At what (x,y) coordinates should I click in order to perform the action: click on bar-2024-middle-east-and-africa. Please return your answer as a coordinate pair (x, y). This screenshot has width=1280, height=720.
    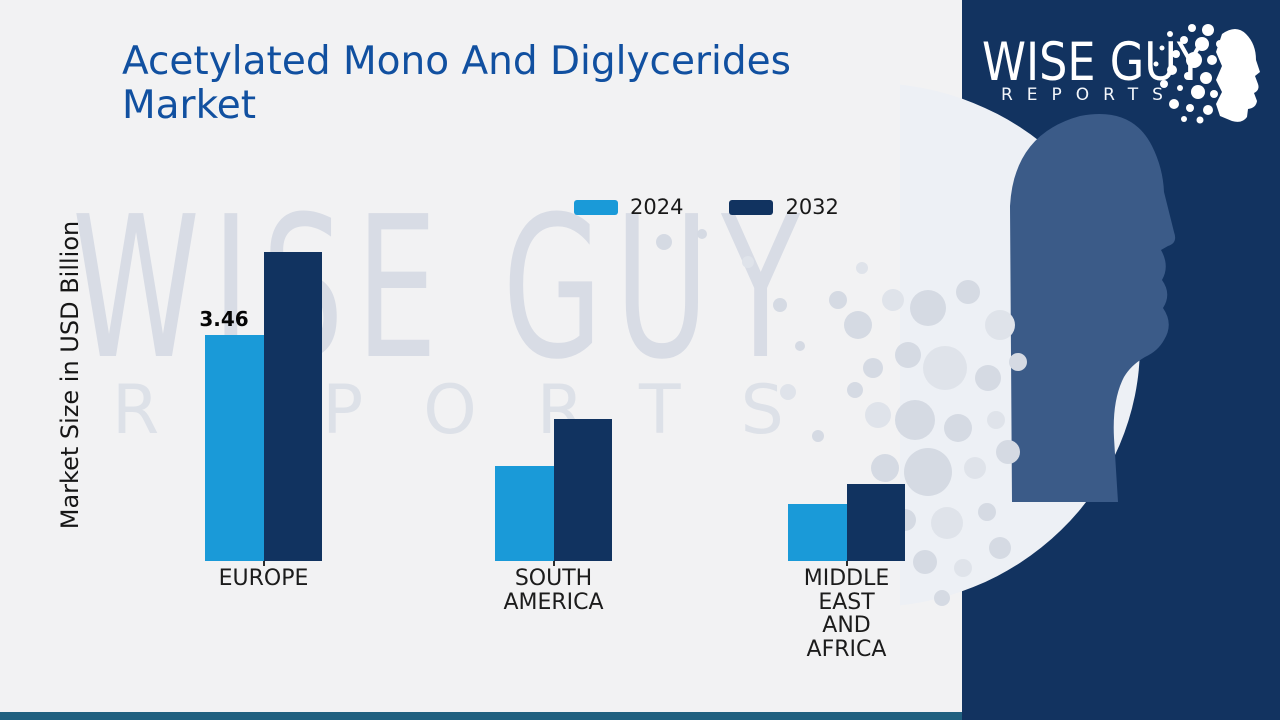
    Looking at the image, I should click on (817, 532).